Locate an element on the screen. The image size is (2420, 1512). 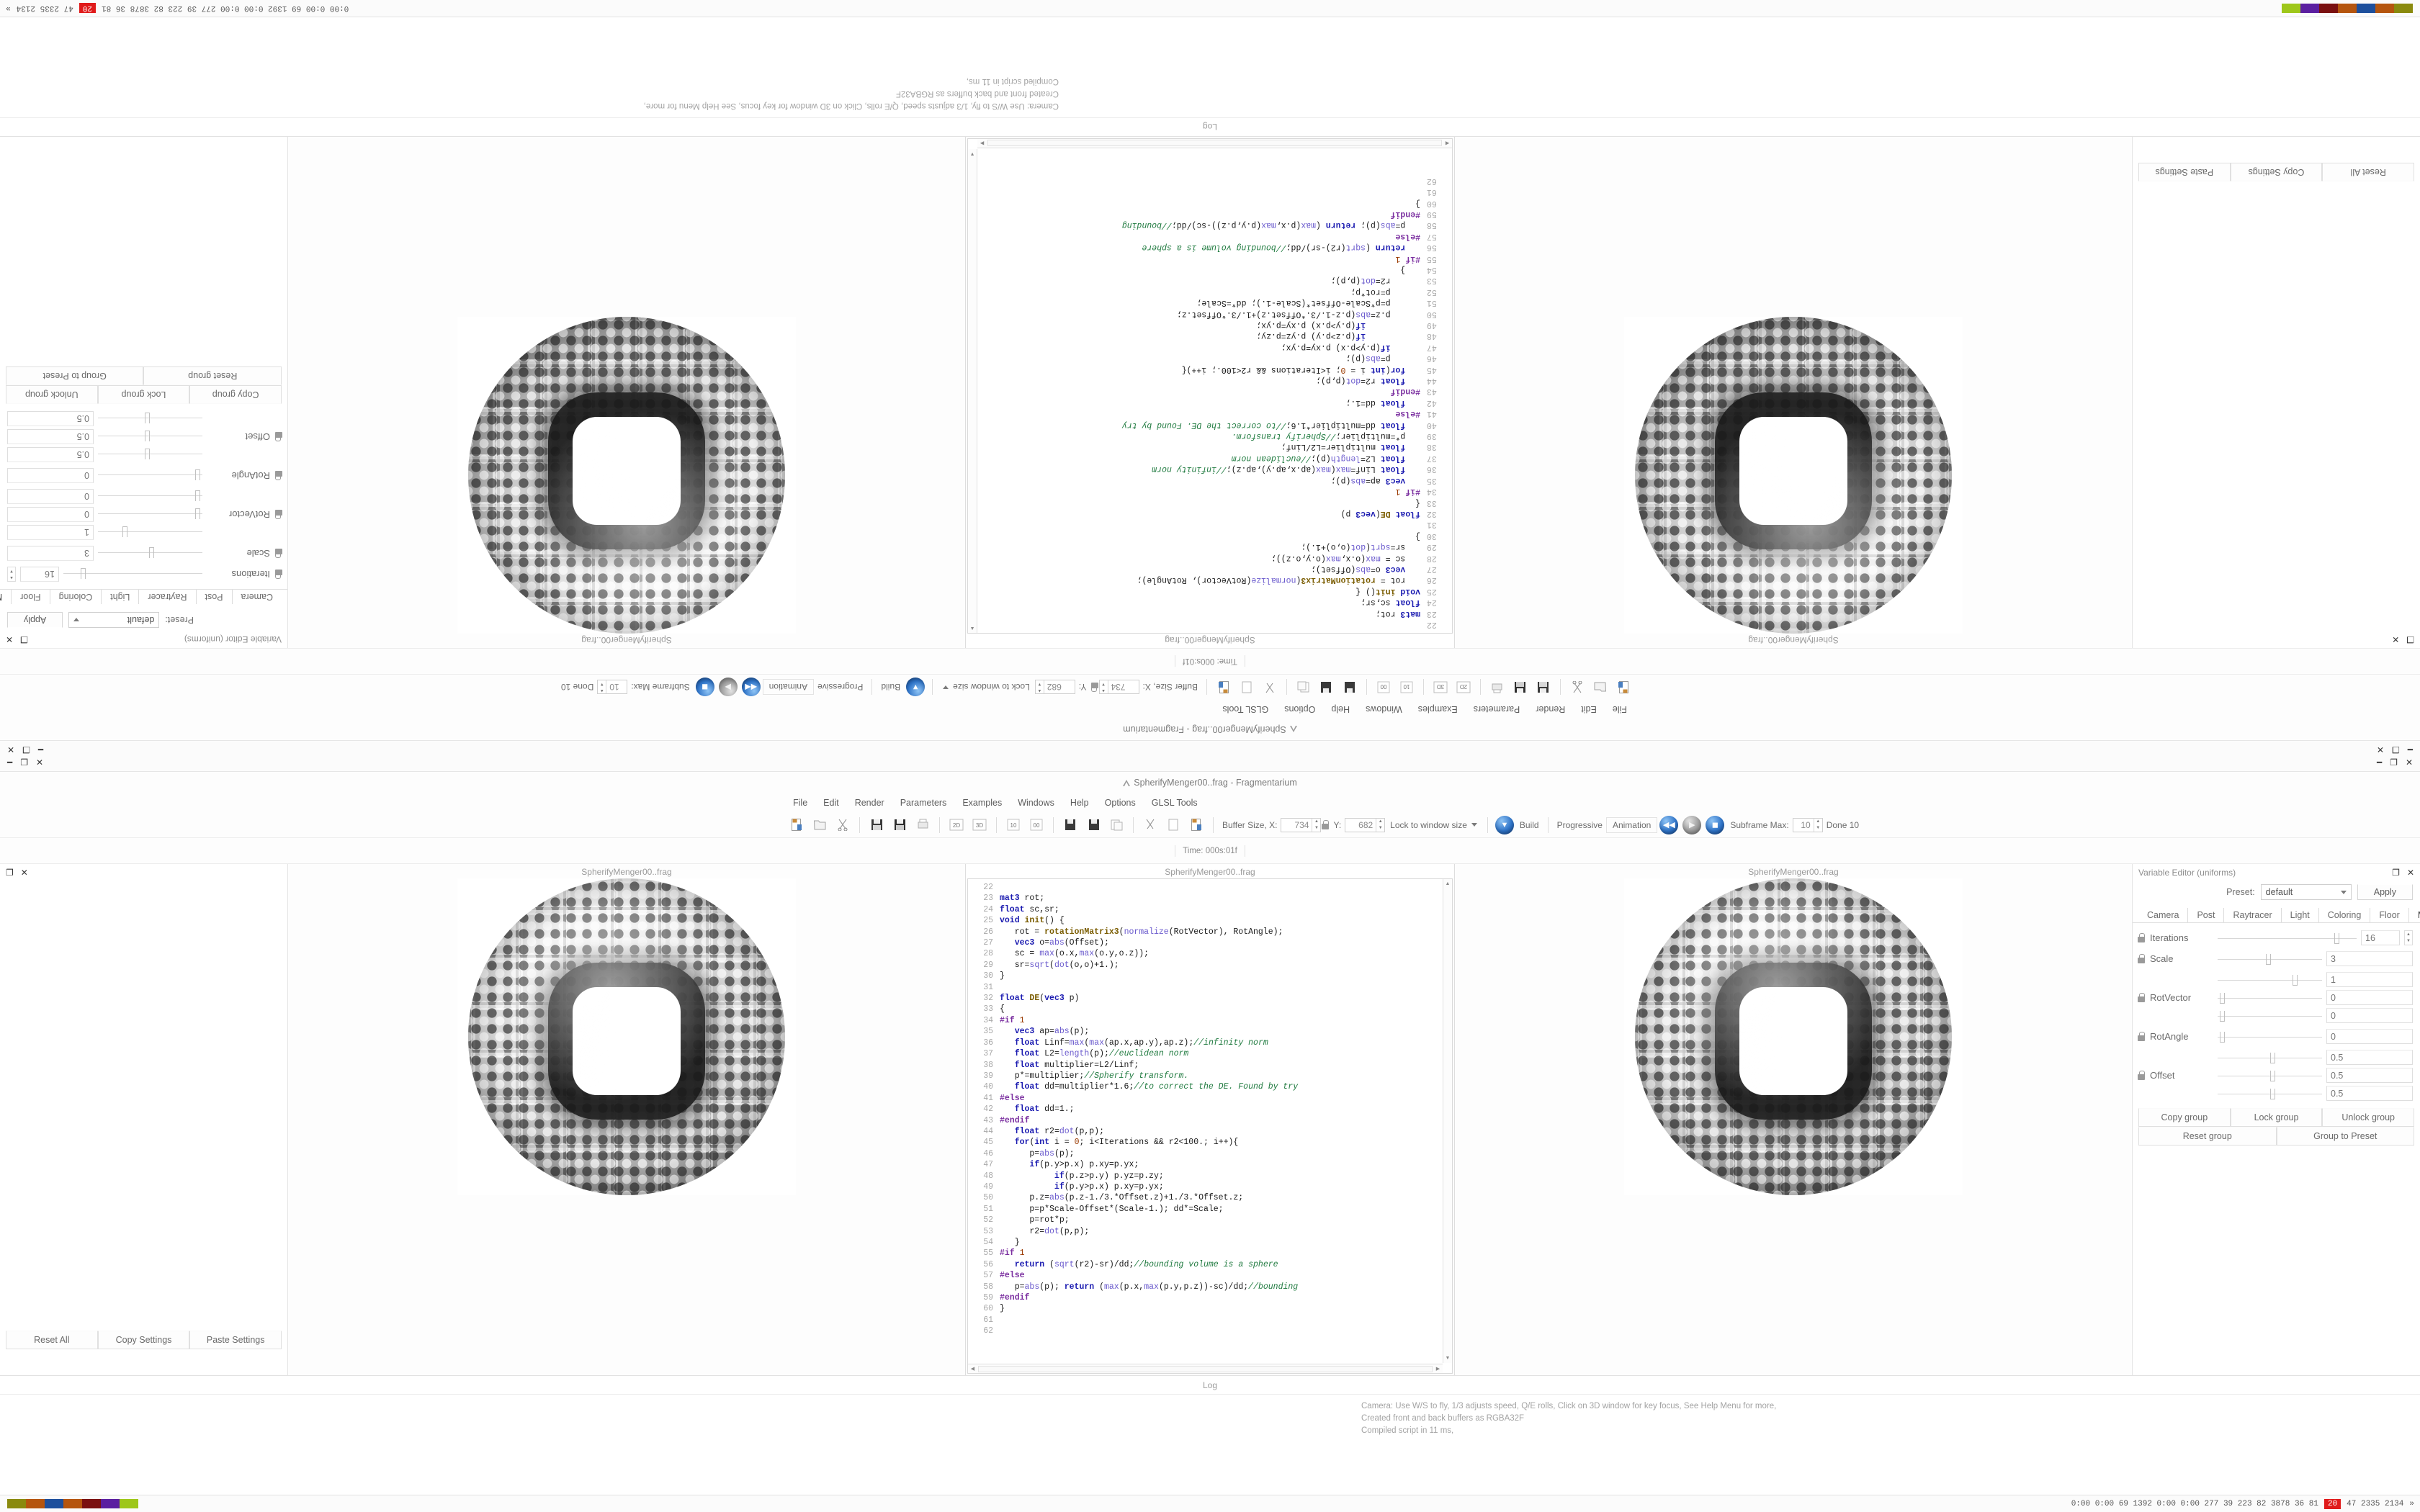
rewind-icon: ◀◀ is located at coordinates (1669, 824).